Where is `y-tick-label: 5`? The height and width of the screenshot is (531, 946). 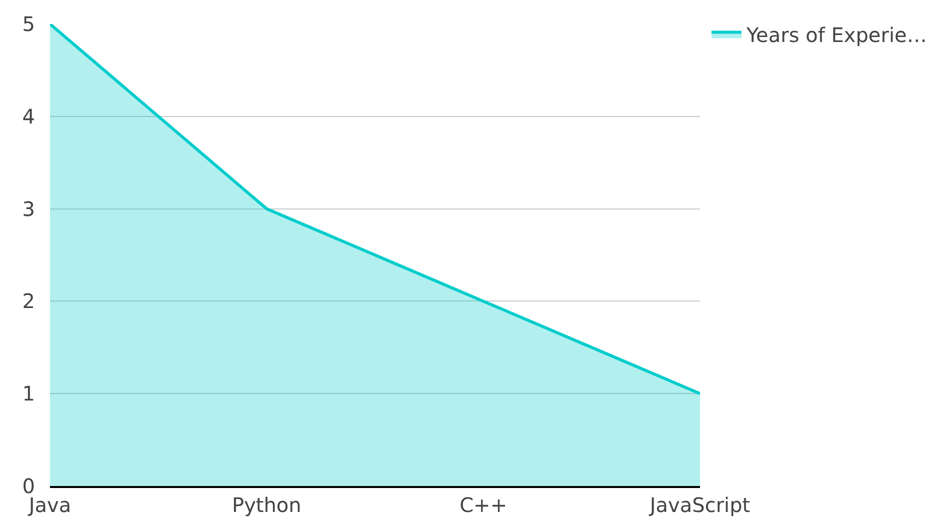
y-tick-label: 5 is located at coordinates (28, 24).